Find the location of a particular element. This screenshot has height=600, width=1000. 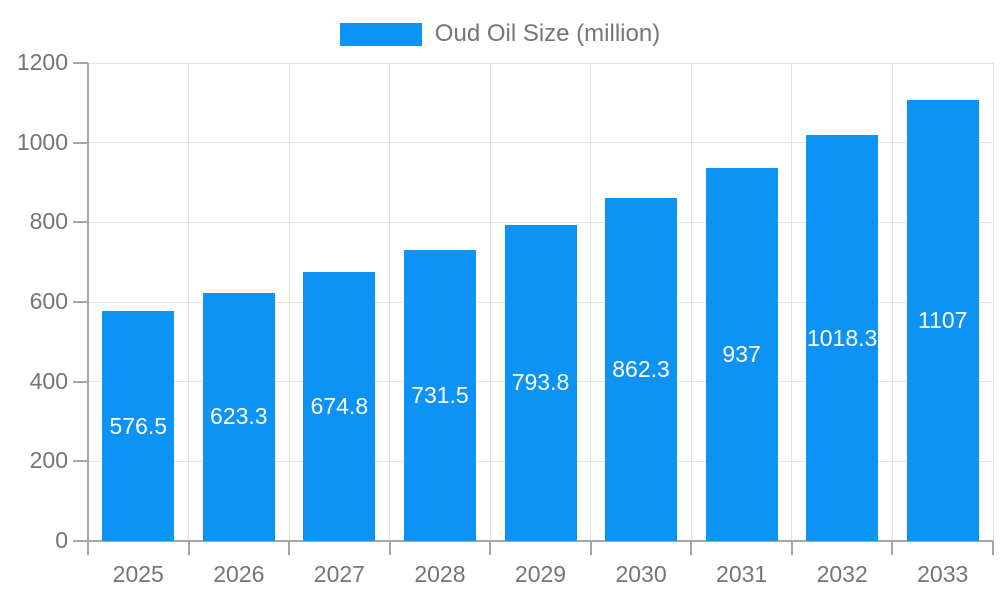

legend-label: Oud Oil Size (million) is located at coordinates (547, 33).